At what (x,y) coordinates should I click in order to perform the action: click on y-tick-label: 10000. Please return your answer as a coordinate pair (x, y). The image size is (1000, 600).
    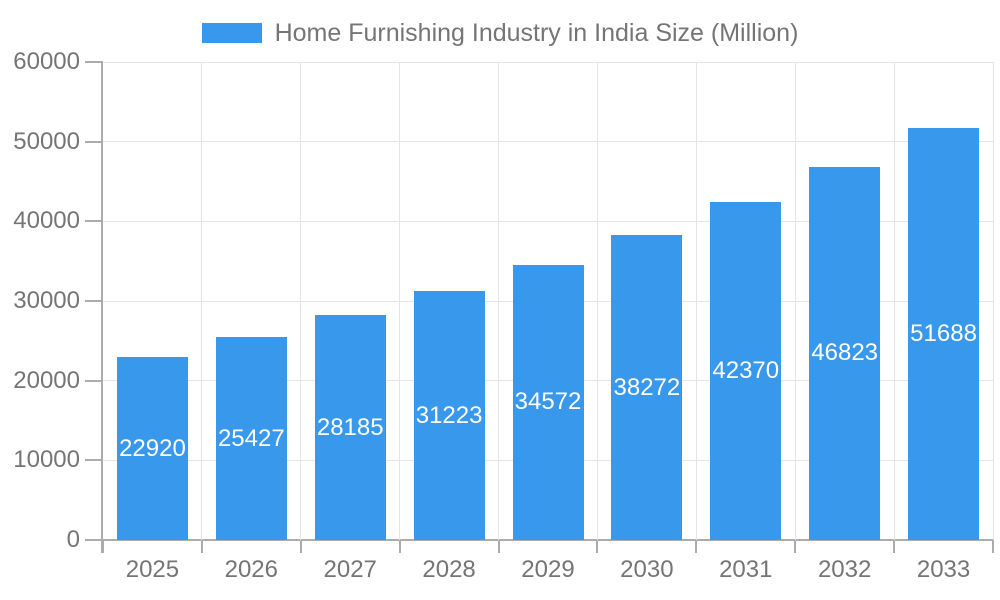
    Looking at the image, I should click on (46, 460).